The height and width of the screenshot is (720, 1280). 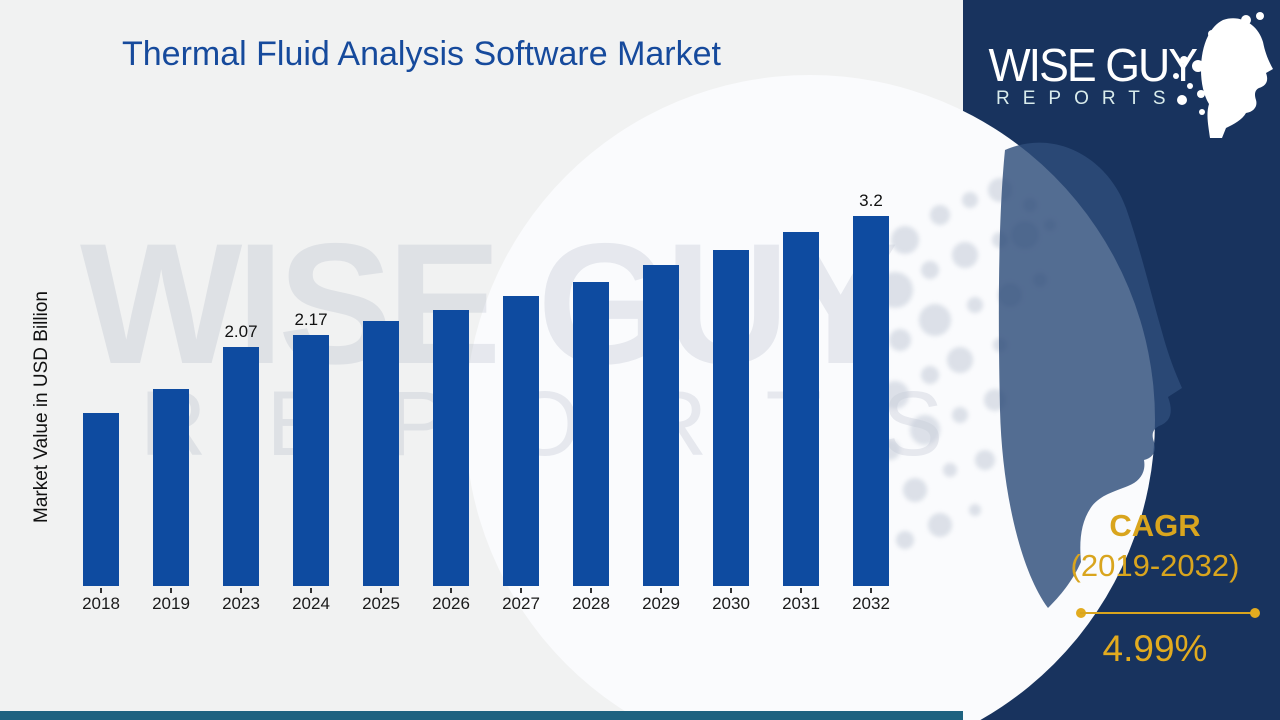 I want to click on page-title: Thermal Fluid Analysis Software Market, so click(x=421, y=54).